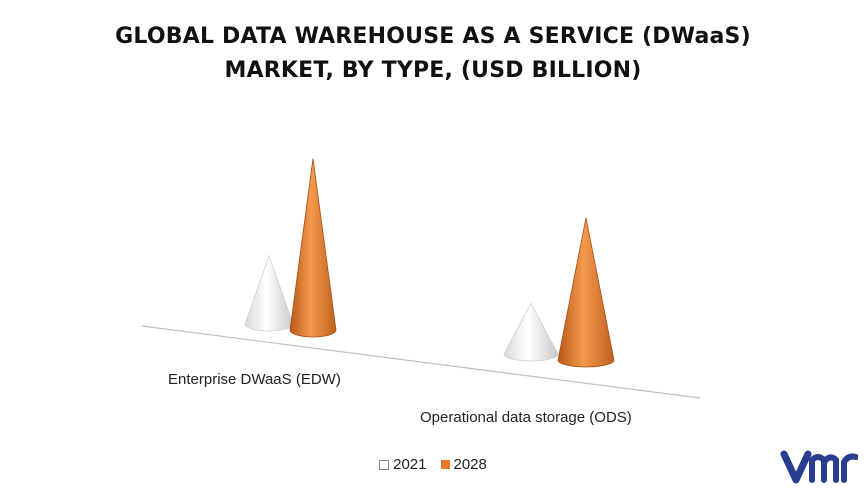 This screenshot has height=497, width=866. I want to click on legend-label-2028: 2028, so click(470, 464).